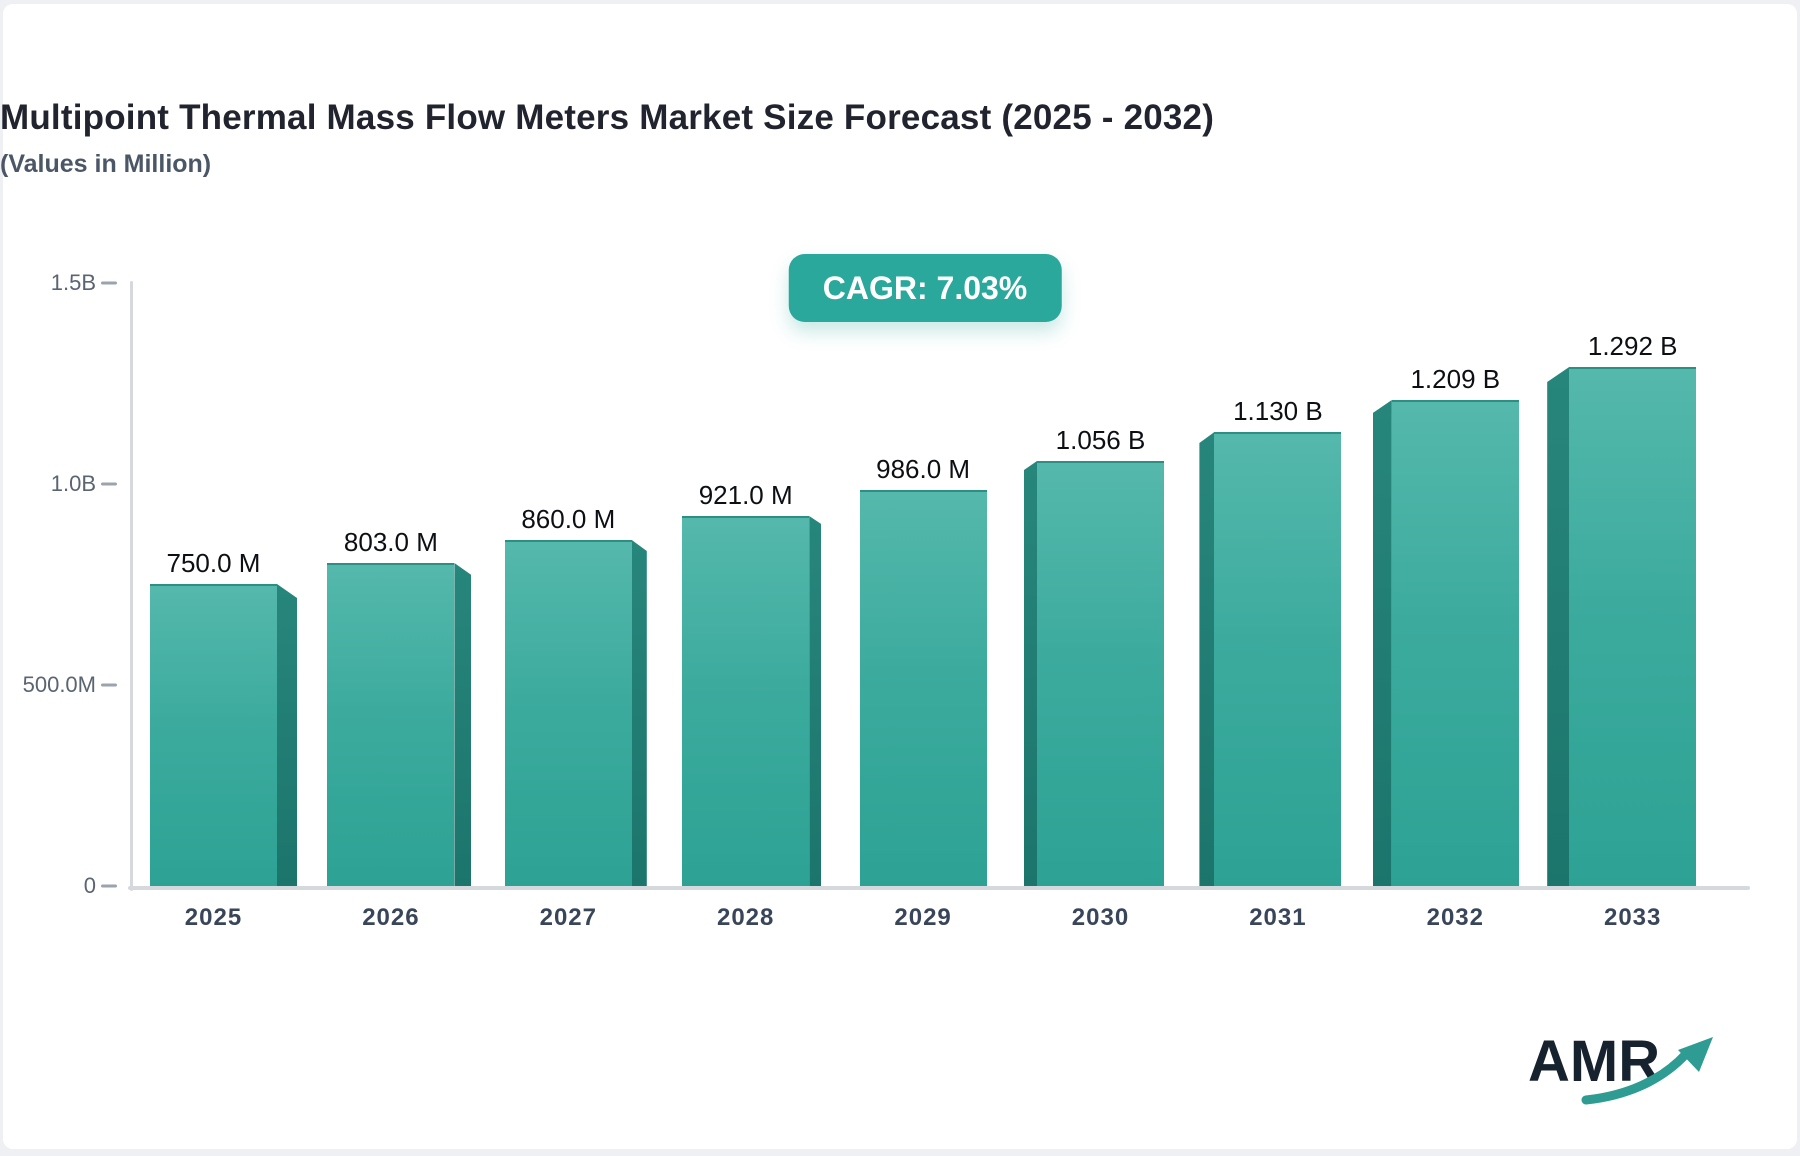 This screenshot has width=1800, height=1156. Describe the element at coordinates (391, 724) in the screenshot. I see `bar-2026` at that location.